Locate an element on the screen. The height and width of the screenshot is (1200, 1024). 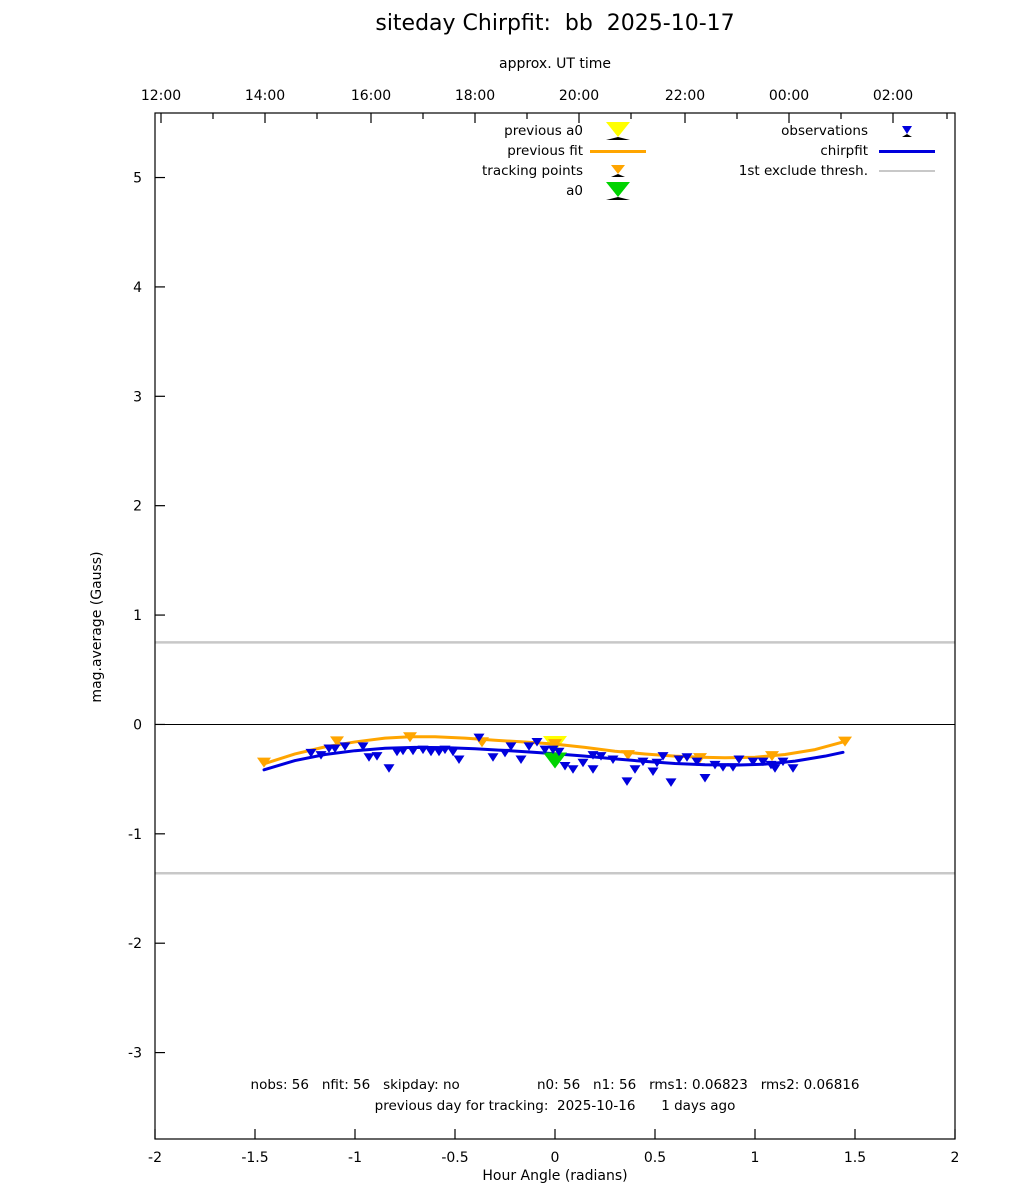
y-tick-label: -3 is located at coordinates (135, 1054).